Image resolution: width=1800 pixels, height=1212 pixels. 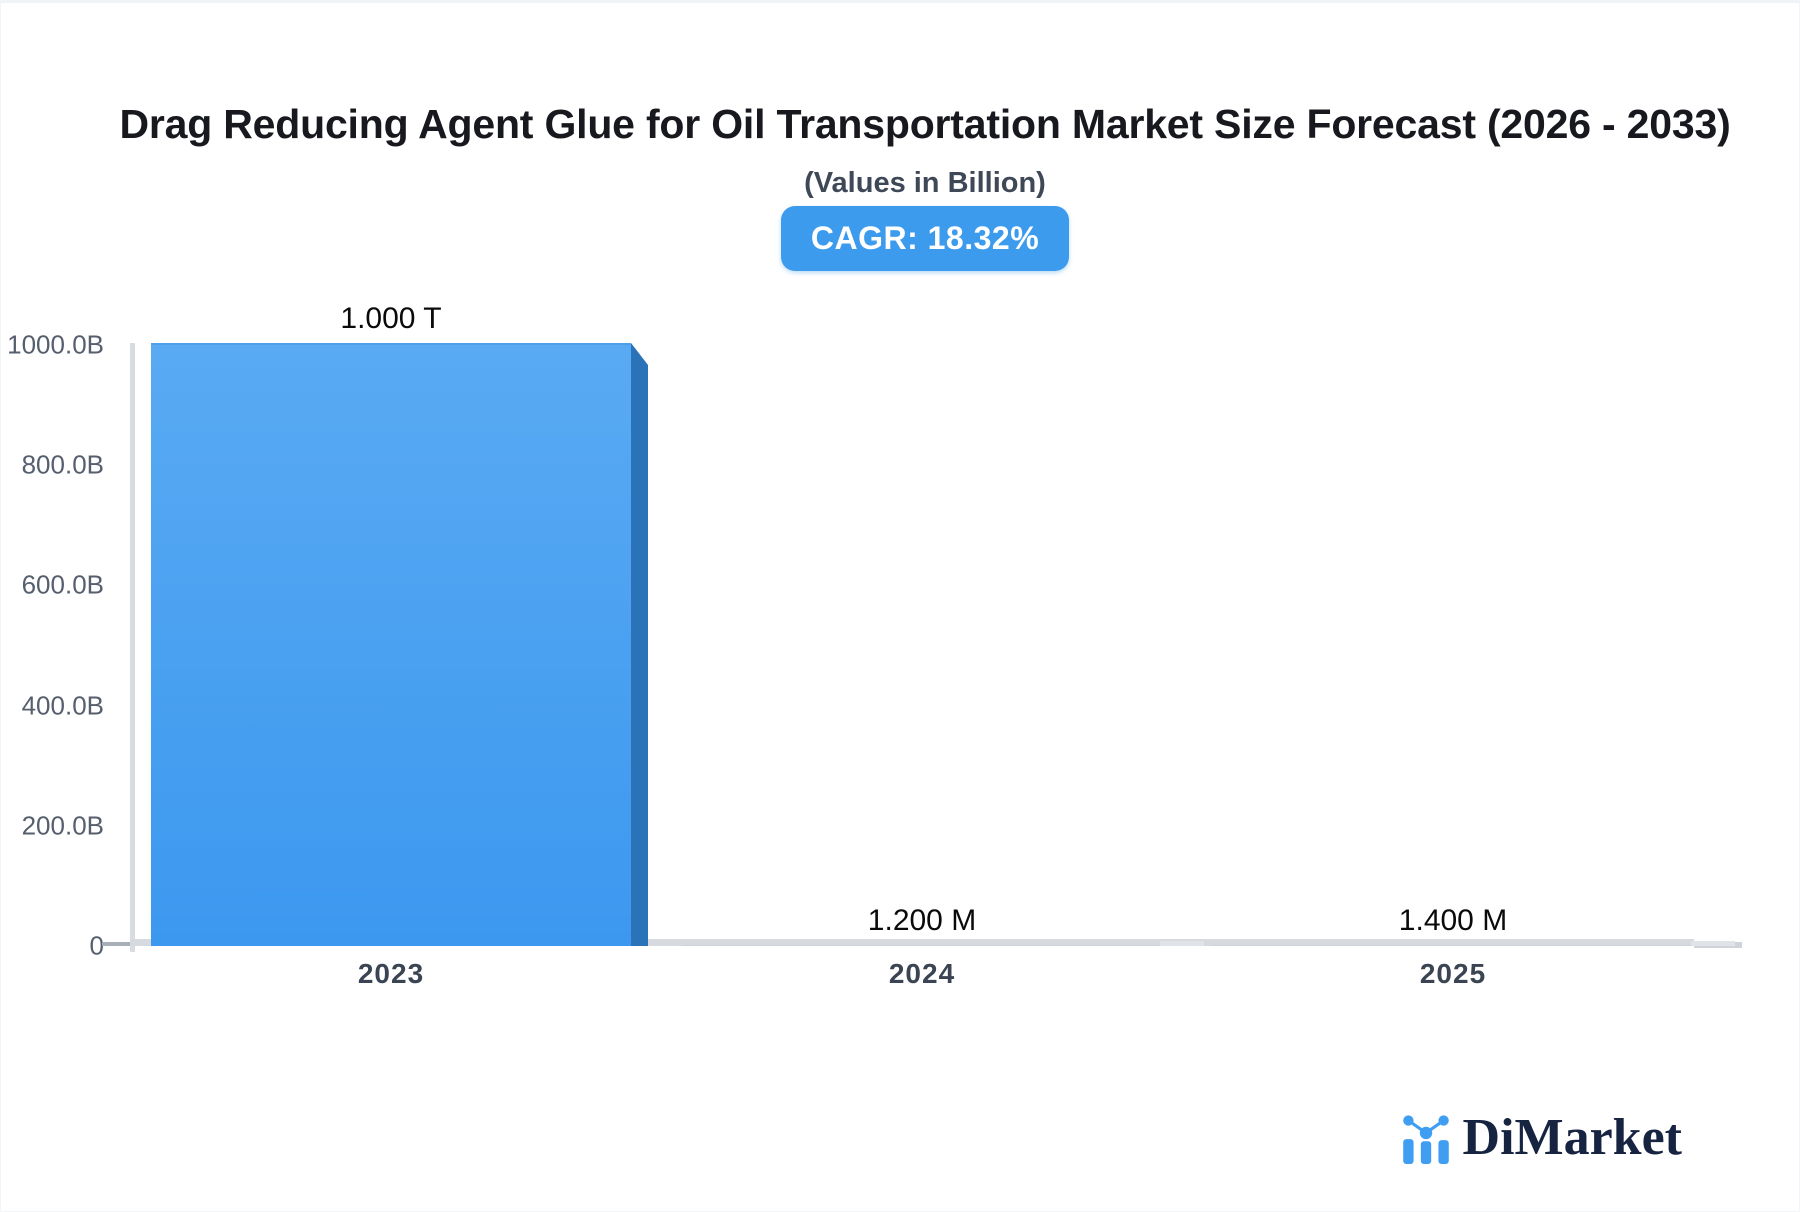 I want to click on bar-2024, so click(x=922, y=945).